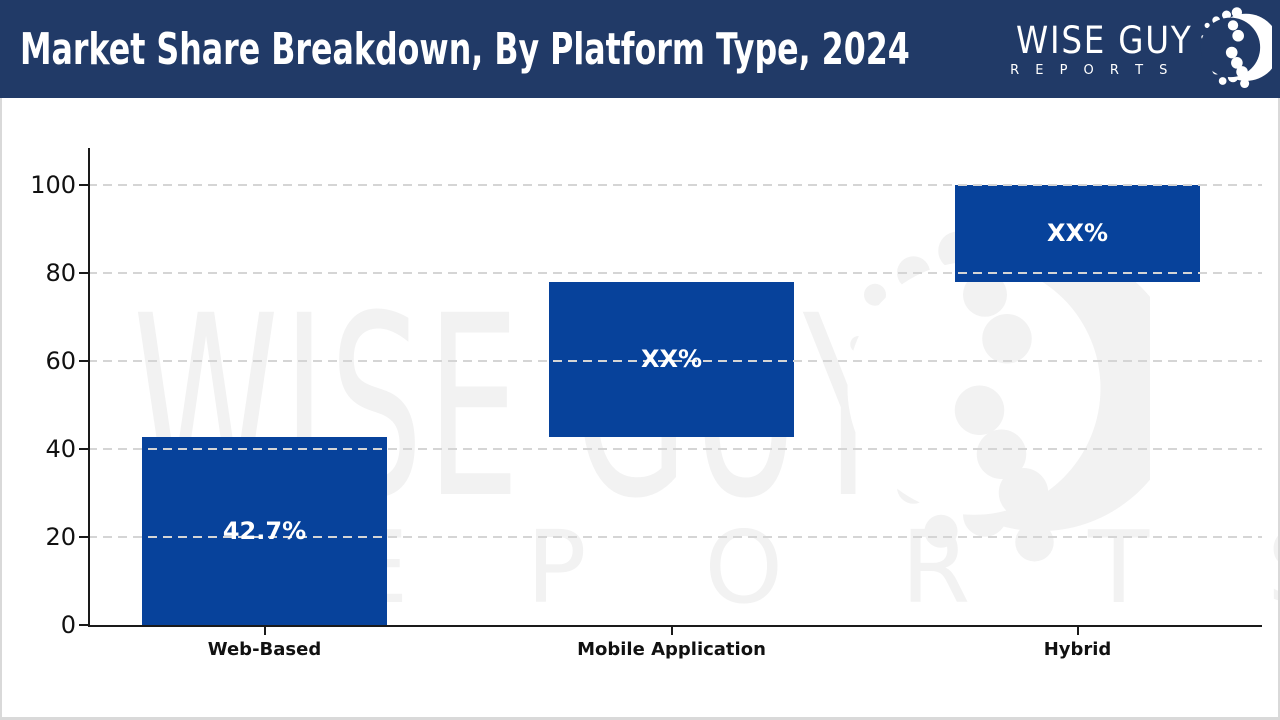 The width and height of the screenshot is (1280, 720). Describe the element at coordinates (1237, 50) in the screenshot. I see `dotted-face-profile-icon` at that location.